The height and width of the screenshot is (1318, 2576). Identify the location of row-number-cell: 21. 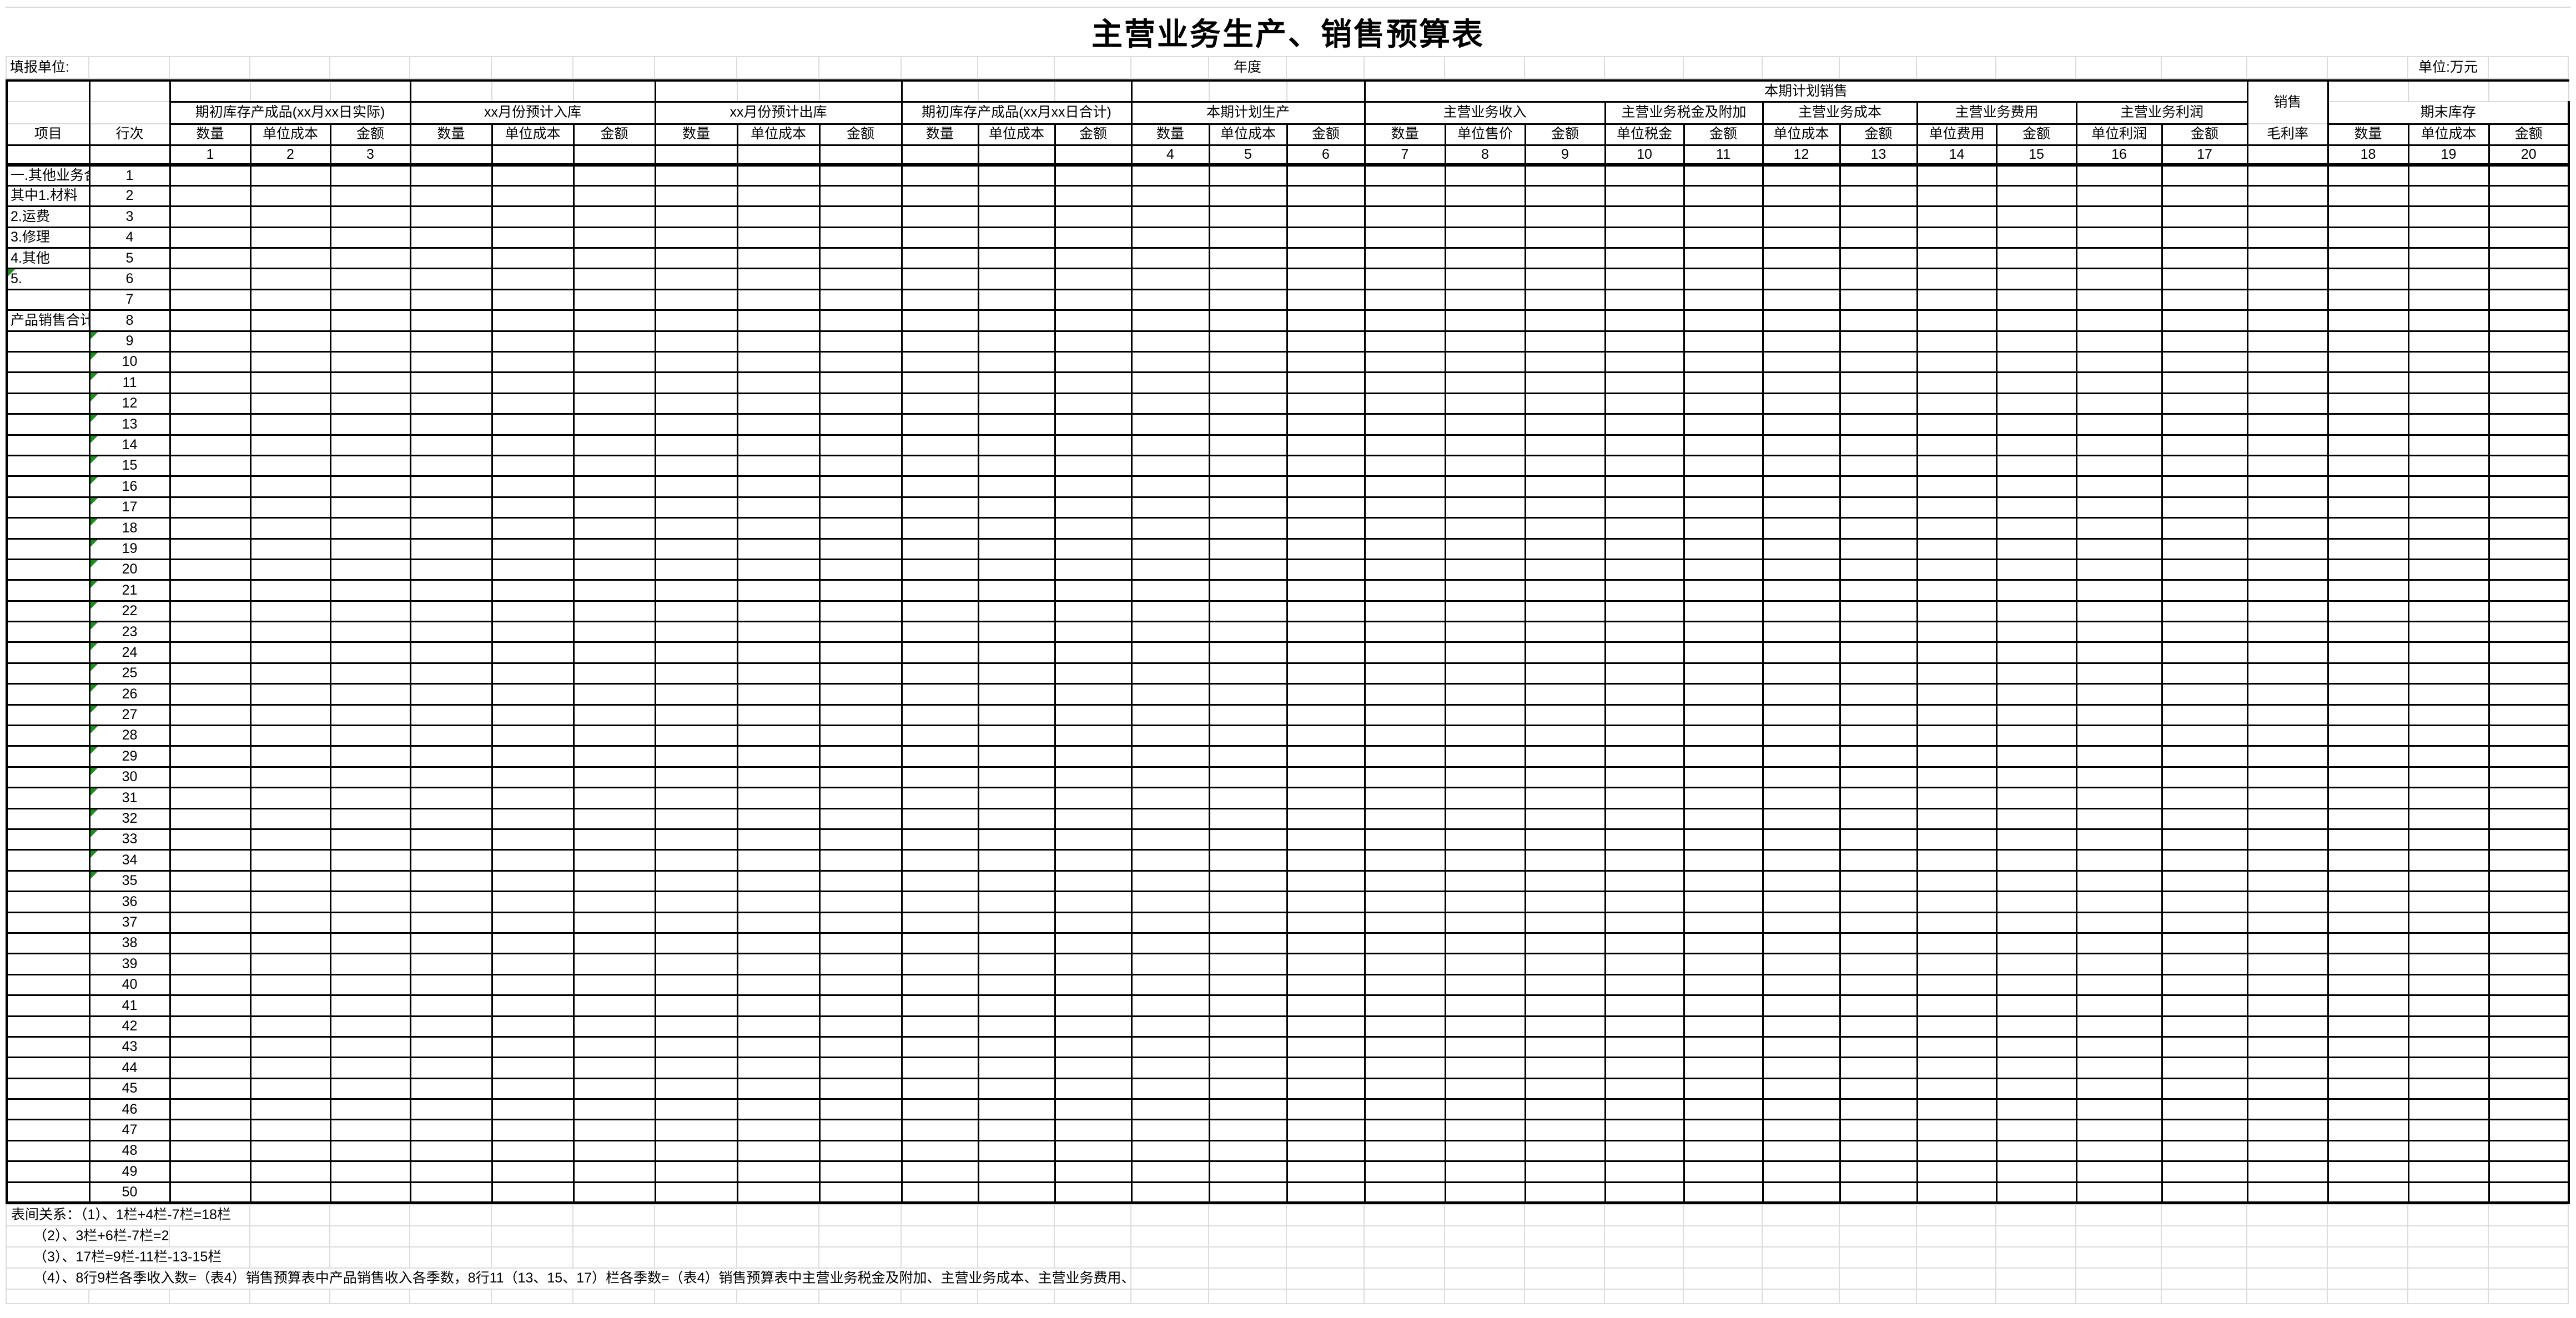
(129, 590).